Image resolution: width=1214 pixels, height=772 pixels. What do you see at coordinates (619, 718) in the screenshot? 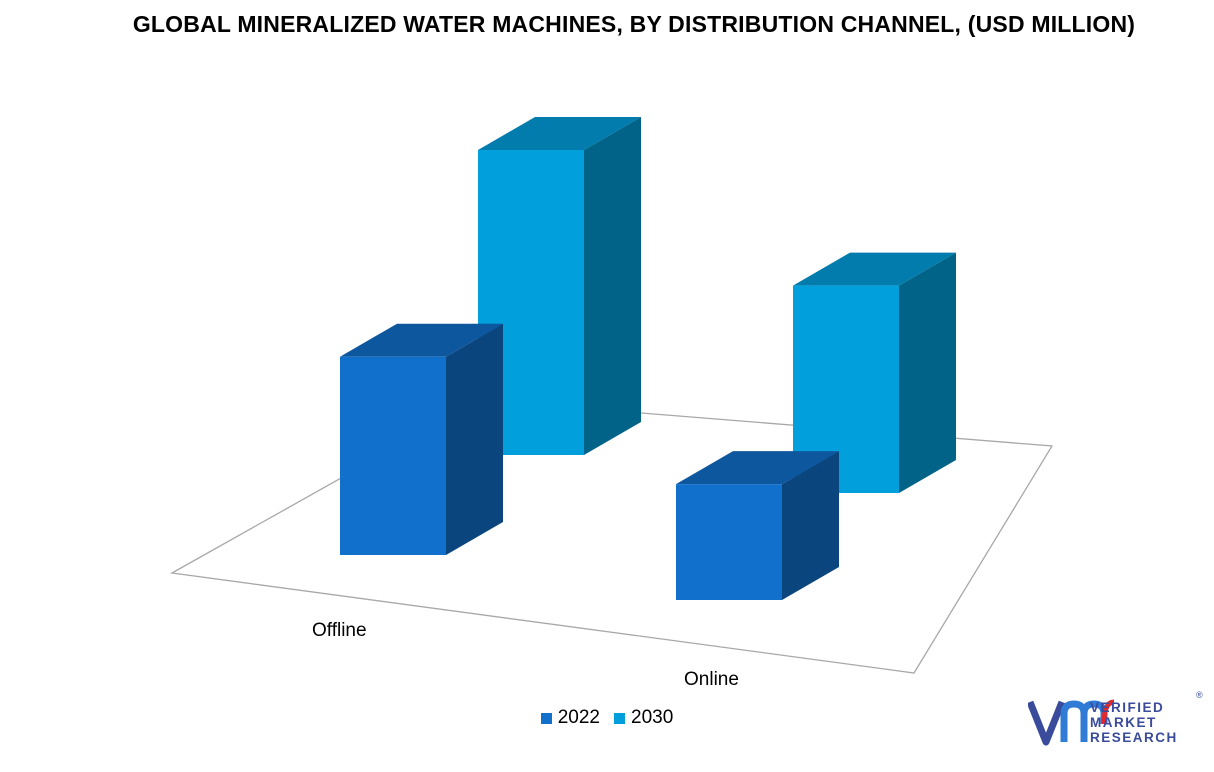
I see `legend-swatch-2030` at bounding box center [619, 718].